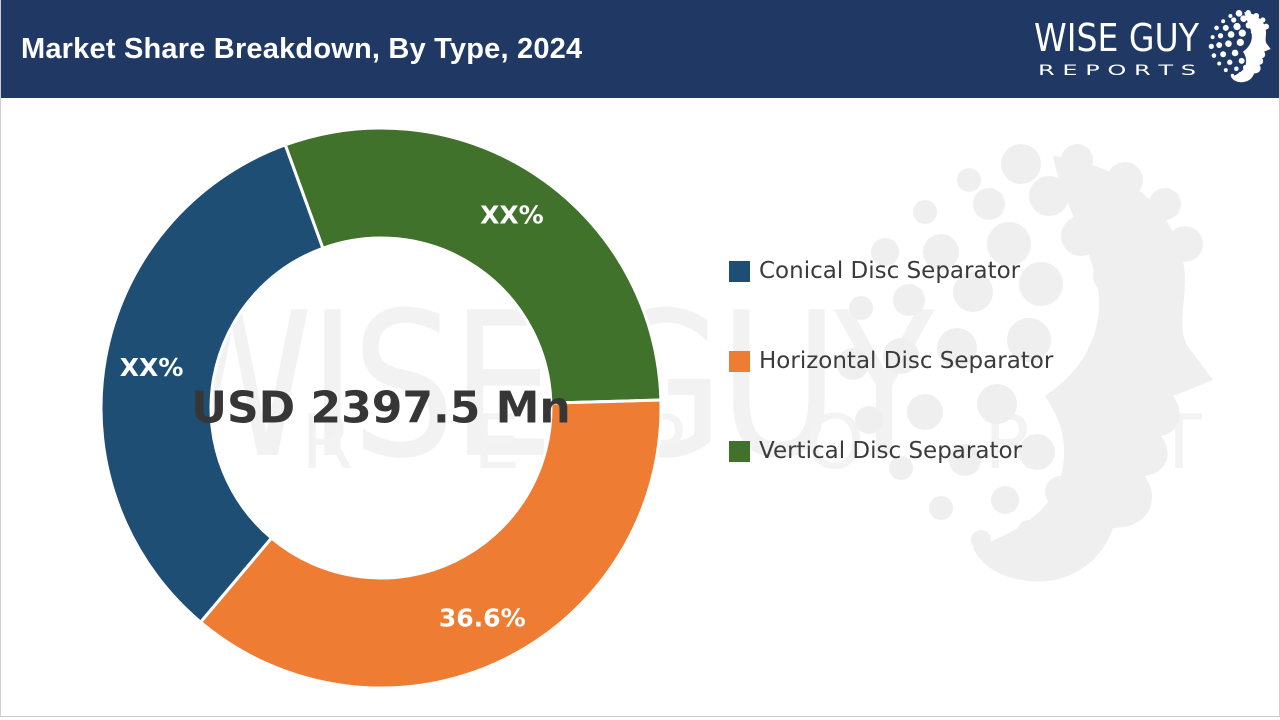 The image size is (1280, 720). What do you see at coordinates (739, 451) in the screenshot?
I see `legend-swatch-vertical` at bounding box center [739, 451].